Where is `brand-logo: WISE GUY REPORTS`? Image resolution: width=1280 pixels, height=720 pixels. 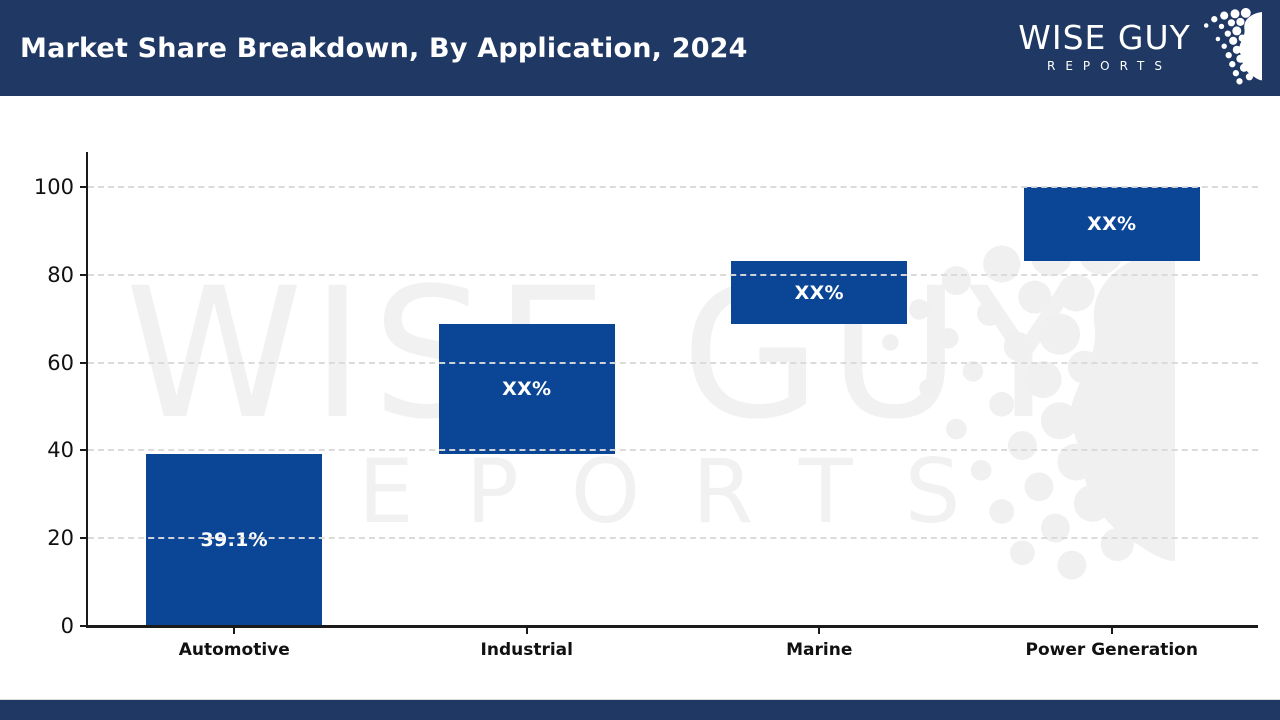 brand-logo: WISE GUY REPORTS is located at coordinates (1137, 49).